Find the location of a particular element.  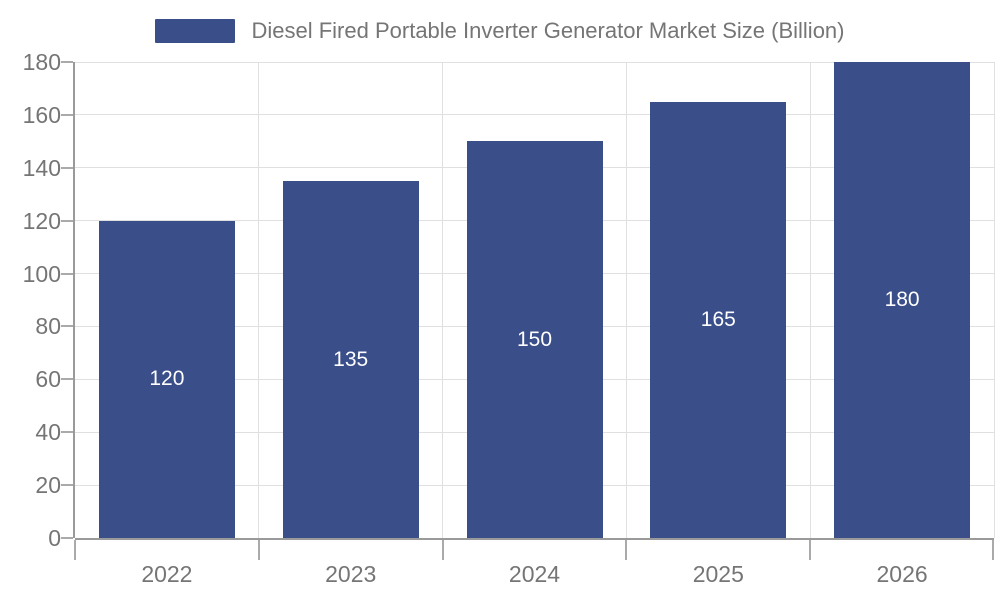

legend-swatch-icon is located at coordinates (195, 31).